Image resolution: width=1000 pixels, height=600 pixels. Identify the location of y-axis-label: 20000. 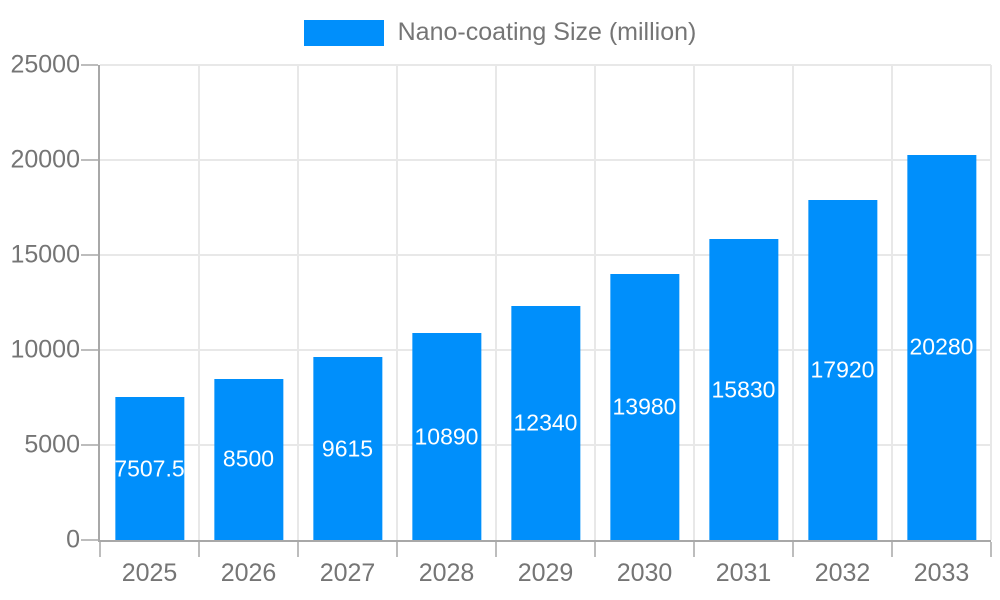
(45, 159).